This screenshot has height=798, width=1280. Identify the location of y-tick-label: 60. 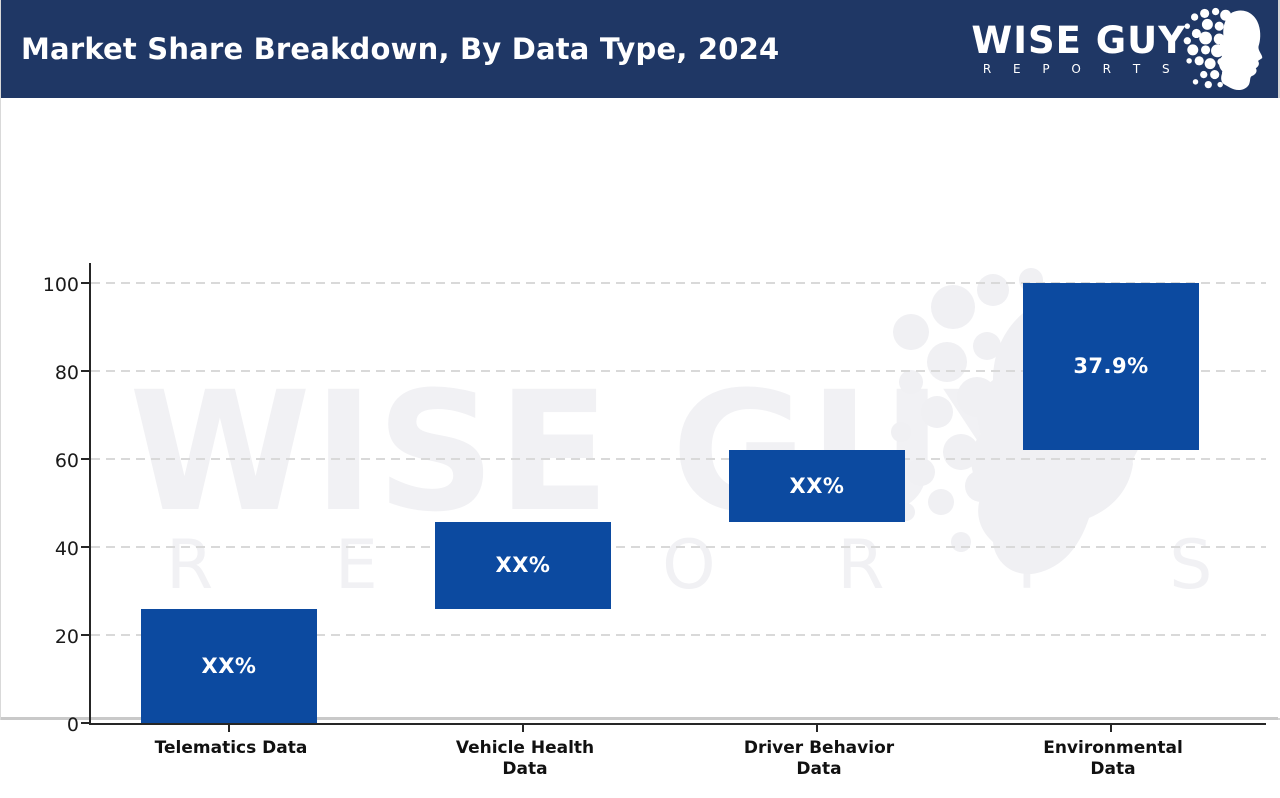
(66, 461).